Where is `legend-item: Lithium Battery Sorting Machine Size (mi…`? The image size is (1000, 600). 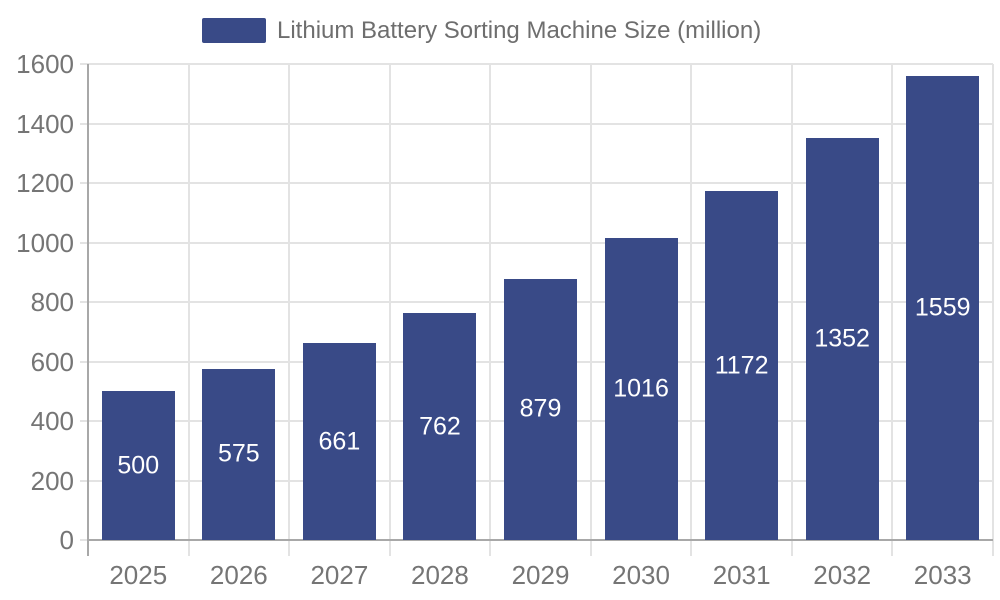
legend-item: Lithium Battery Sorting Machine Size (mi… is located at coordinates (481, 30).